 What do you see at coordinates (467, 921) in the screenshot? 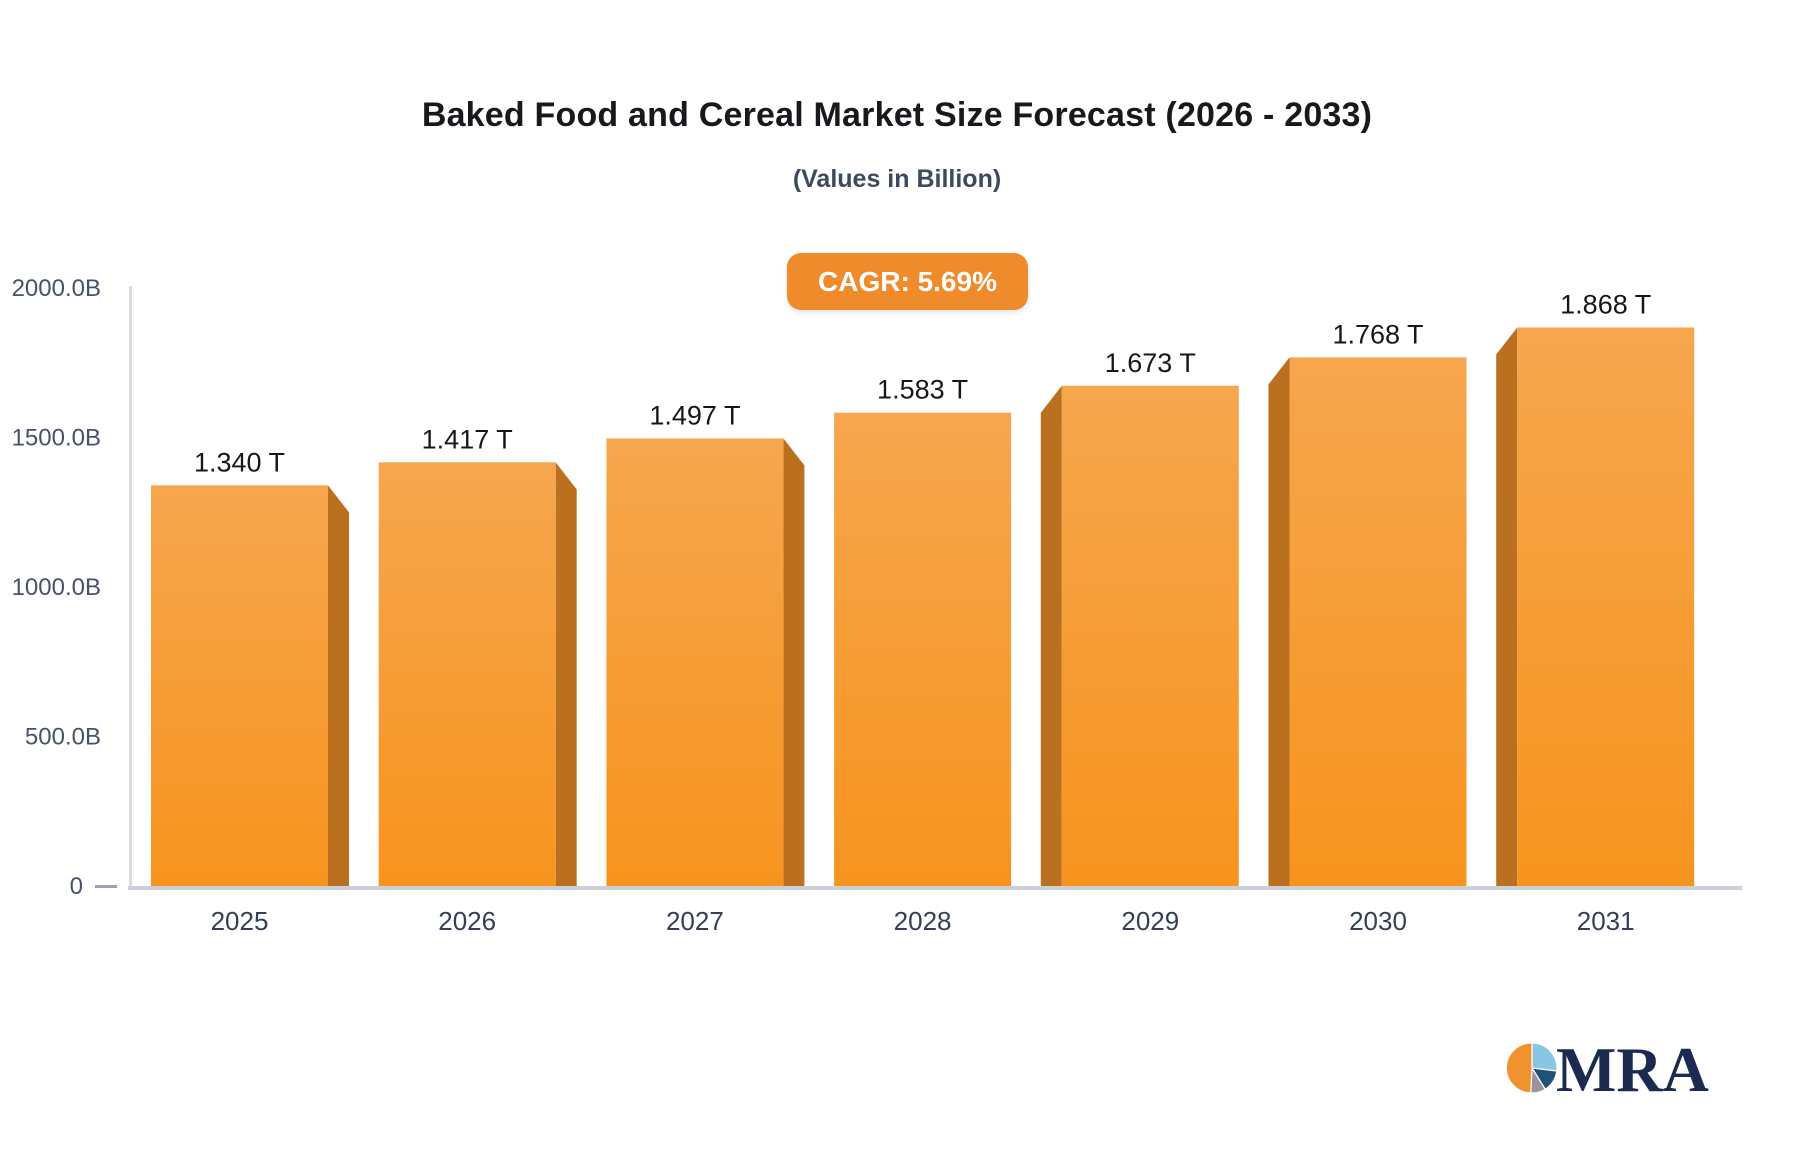
I see `x-tick-label-2026: 2026` at bounding box center [467, 921].